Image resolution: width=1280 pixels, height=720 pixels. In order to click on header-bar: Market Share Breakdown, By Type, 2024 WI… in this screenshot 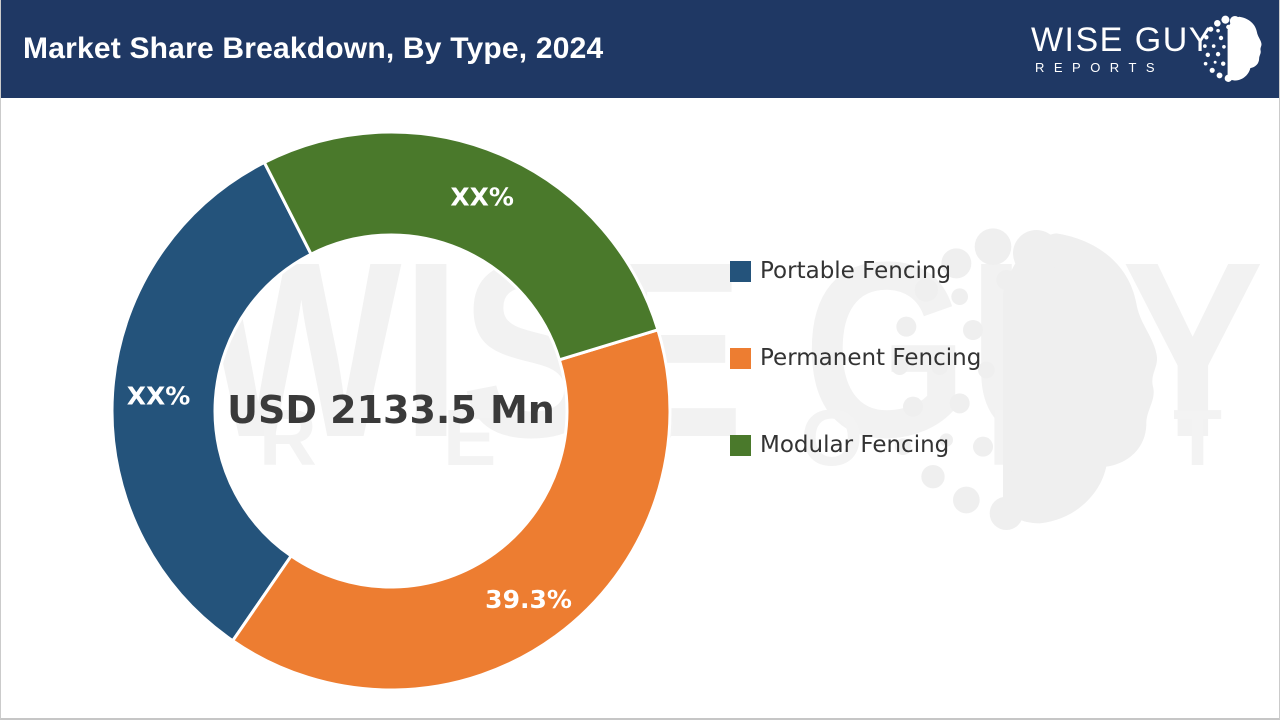, I will do `click(640, 49)`.